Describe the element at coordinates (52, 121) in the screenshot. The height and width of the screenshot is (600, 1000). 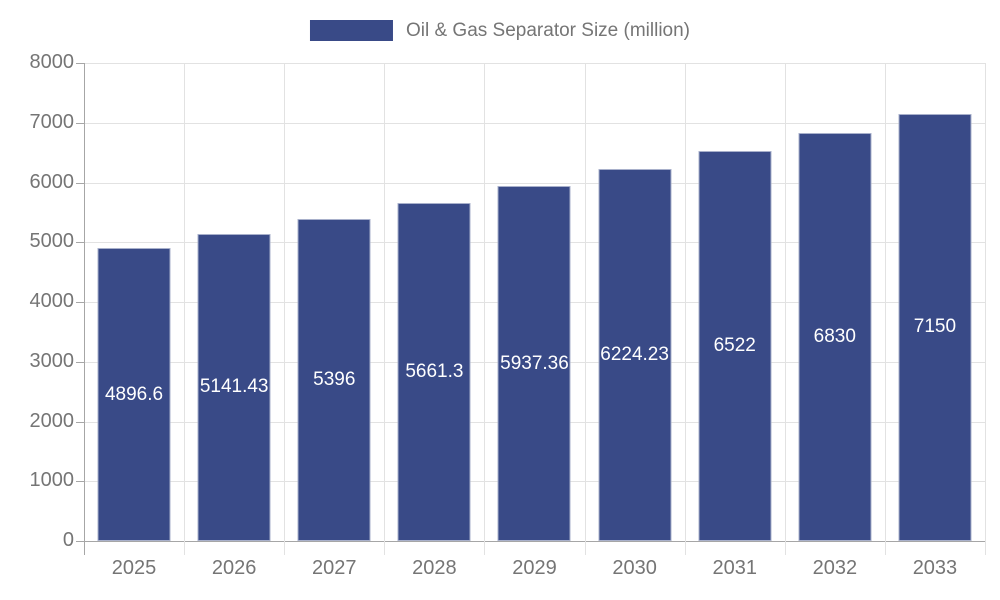
I see `y-axis-label-7000: 7000` at that location.